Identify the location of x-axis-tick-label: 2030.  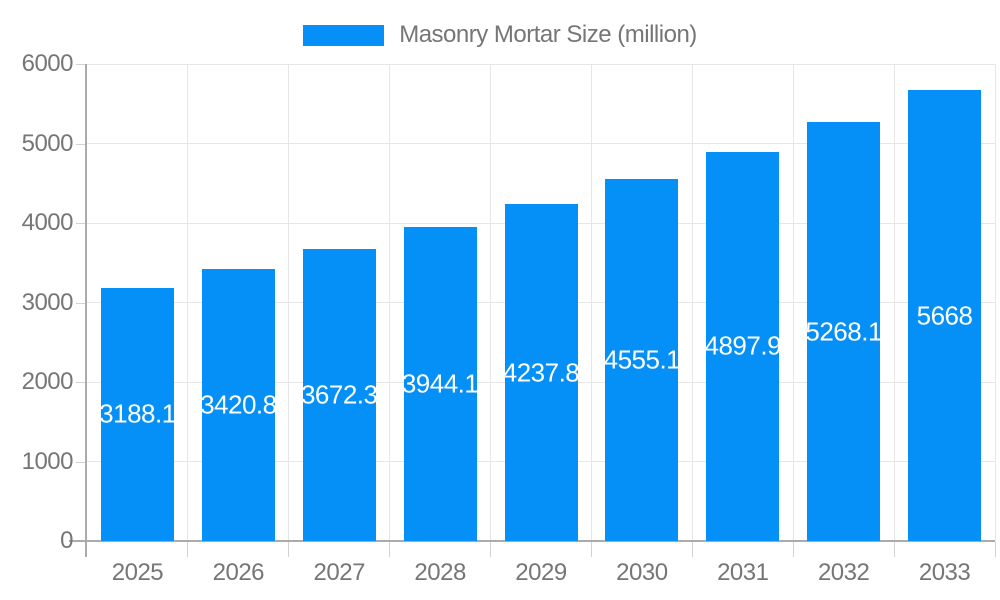
(642, 572).